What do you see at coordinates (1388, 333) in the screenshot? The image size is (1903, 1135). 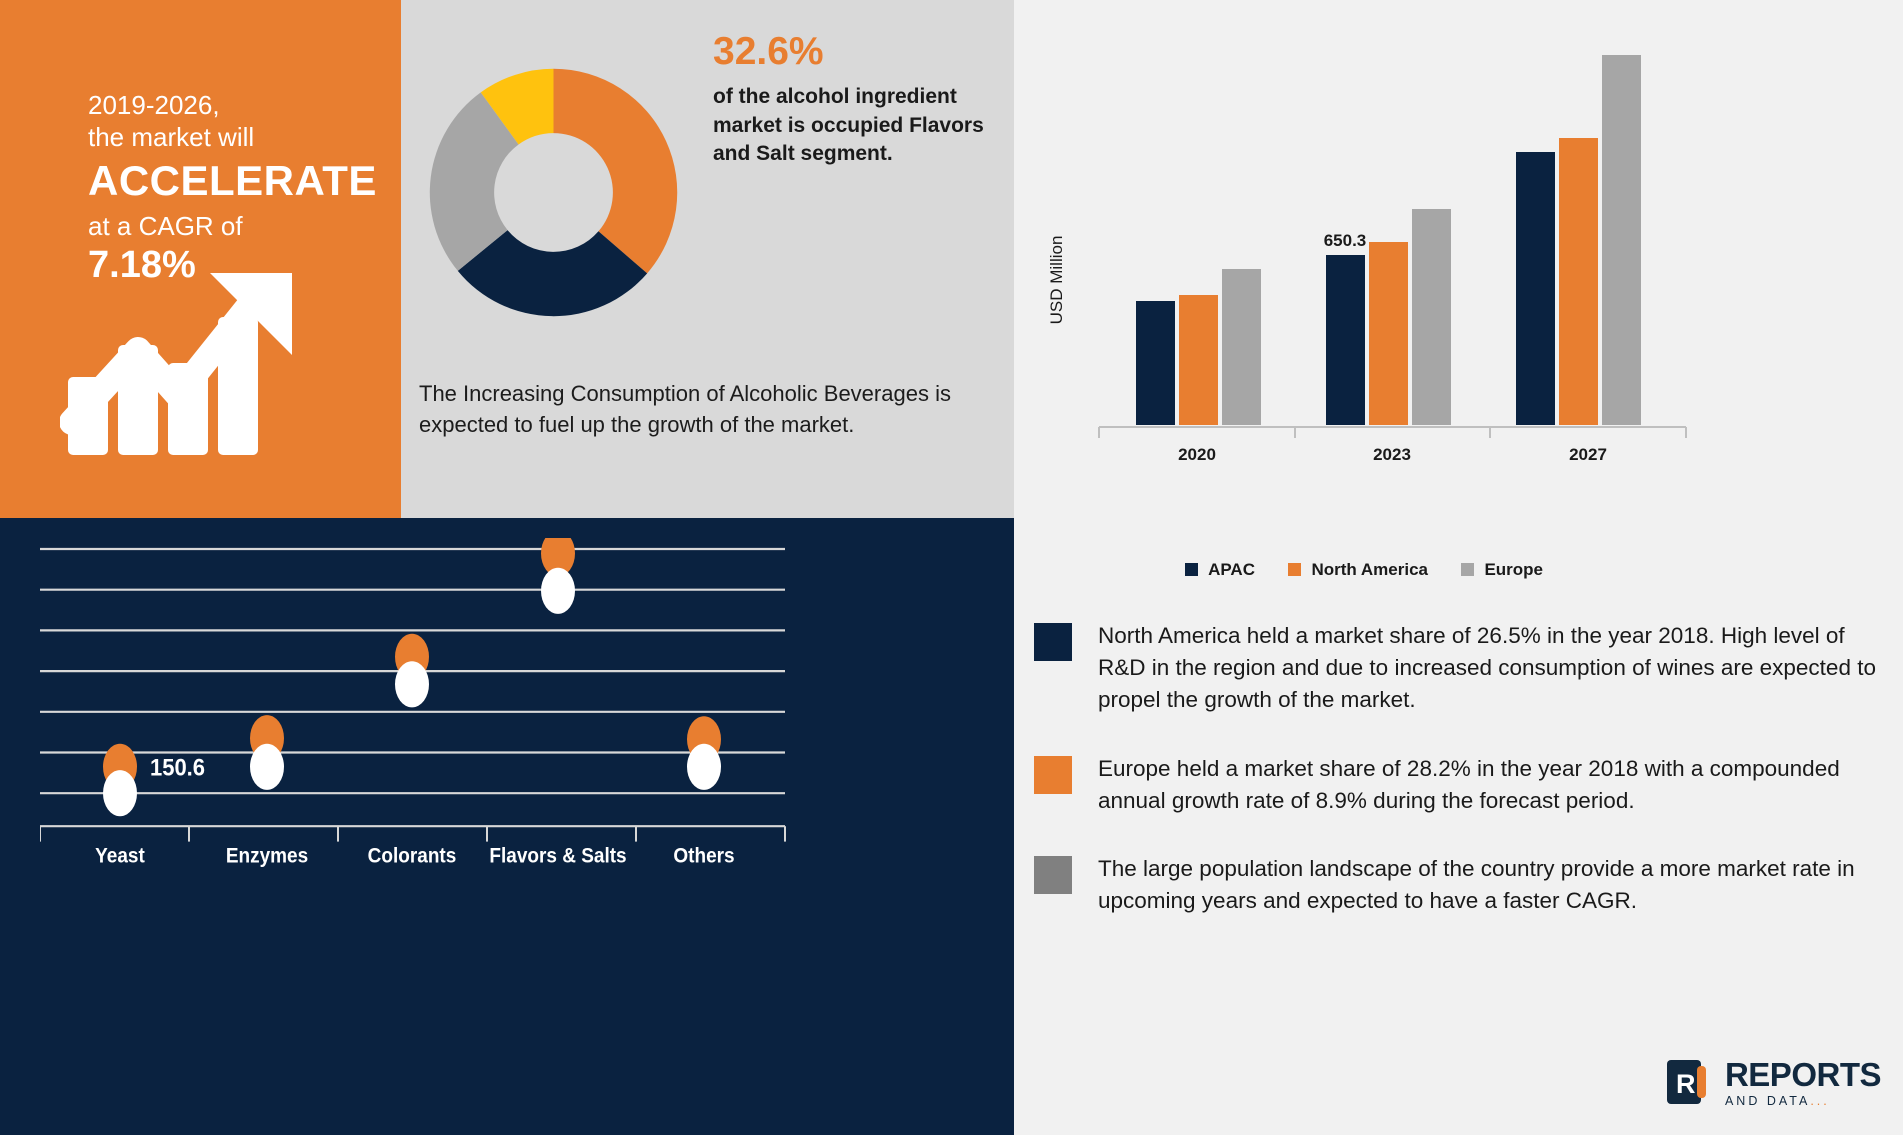 I see `bar-2023-north-america` at bounding box center [1388, 333].